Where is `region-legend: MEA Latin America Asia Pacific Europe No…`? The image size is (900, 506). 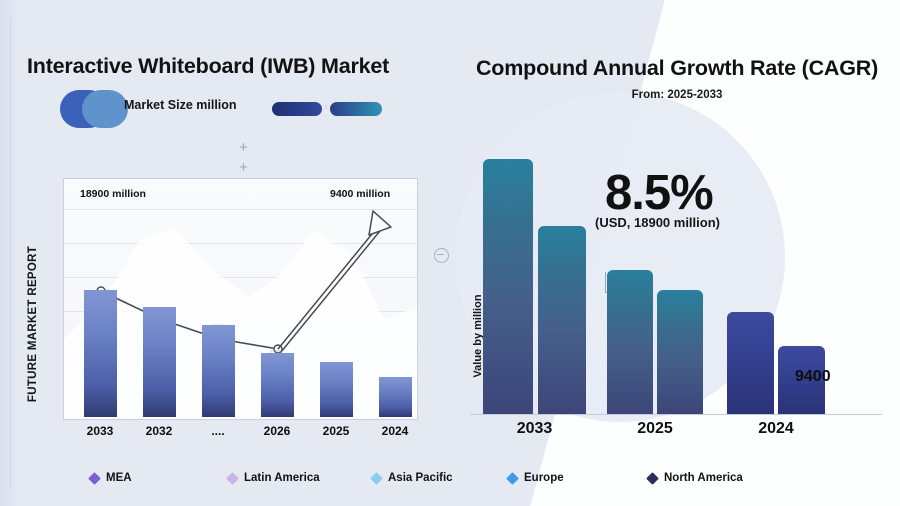 region-legend: MEA Latin America Asia Pacific Europe No… is located at coordinates (450, 482).